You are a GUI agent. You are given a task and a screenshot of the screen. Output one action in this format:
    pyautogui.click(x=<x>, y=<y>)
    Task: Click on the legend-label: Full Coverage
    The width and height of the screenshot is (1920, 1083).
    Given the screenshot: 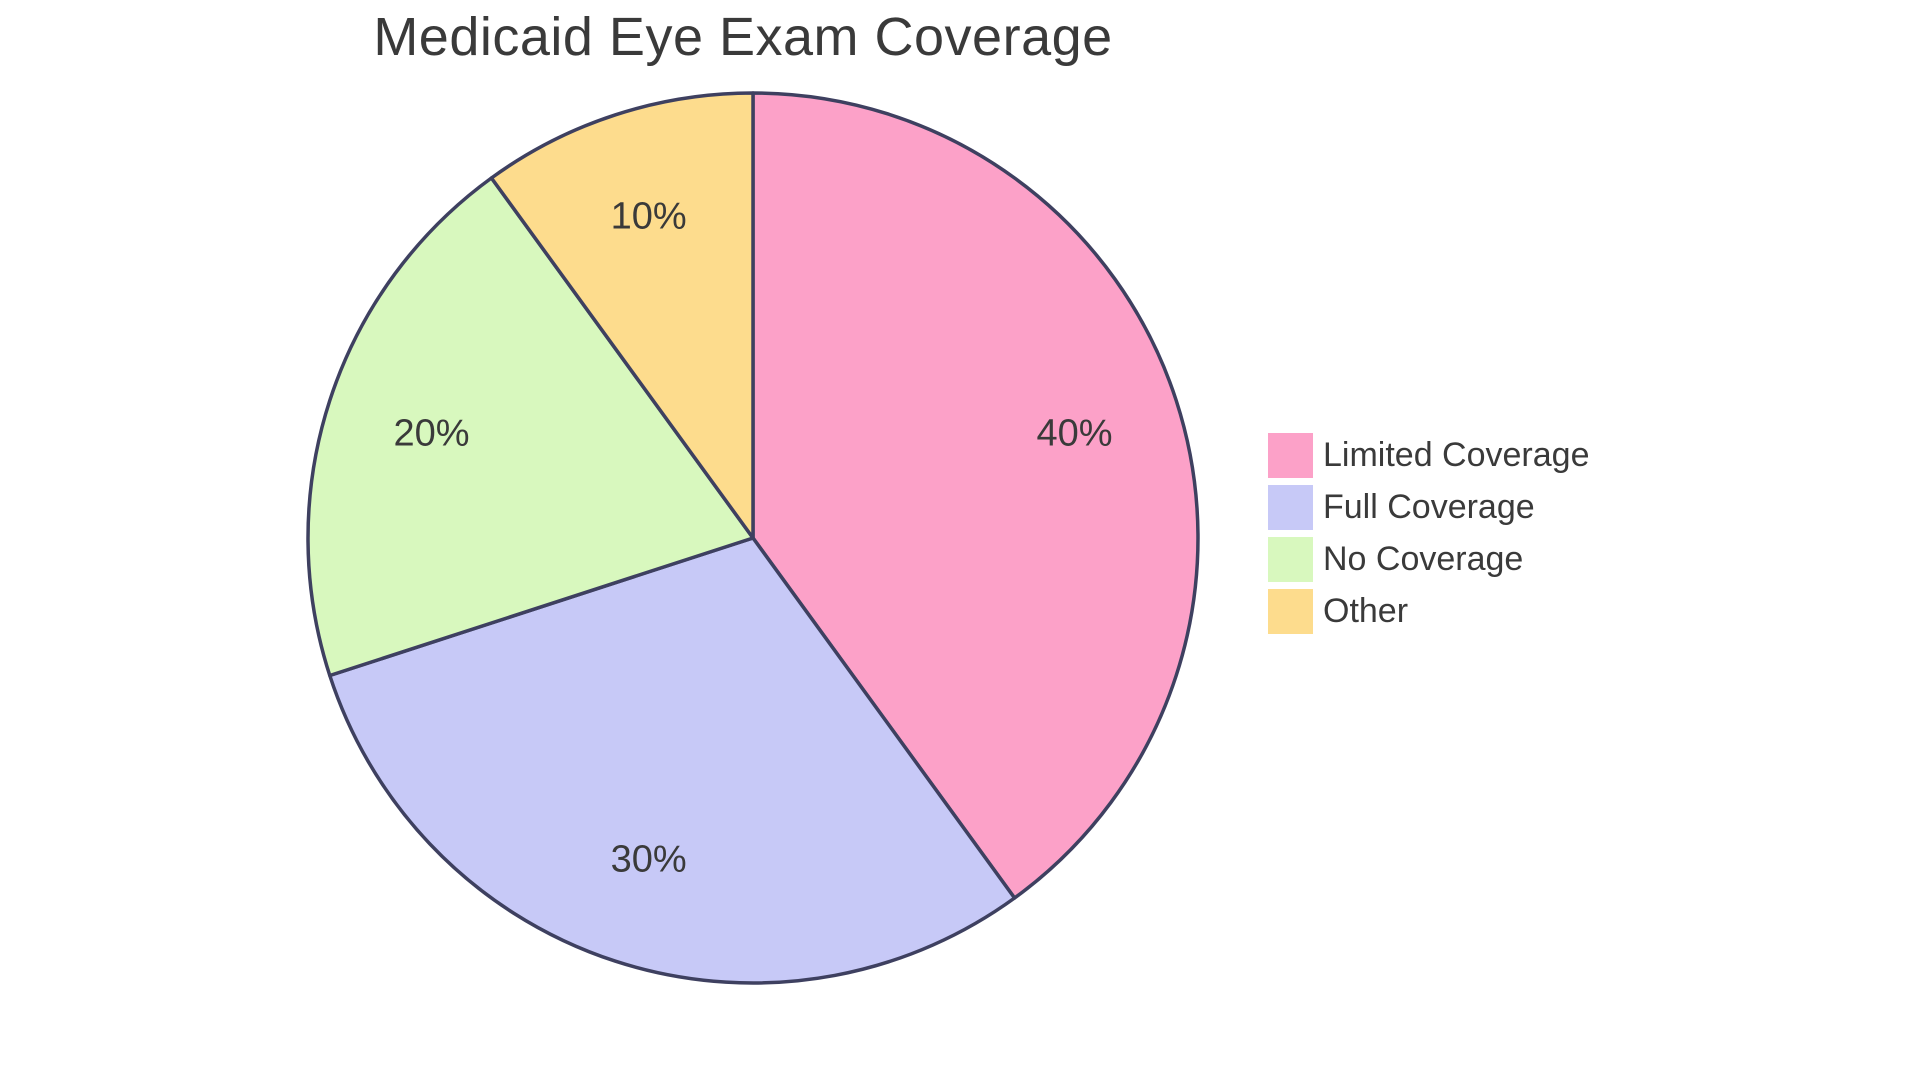 What is the action you would take?
    pyautogui.click(x=1429, y=507)
    